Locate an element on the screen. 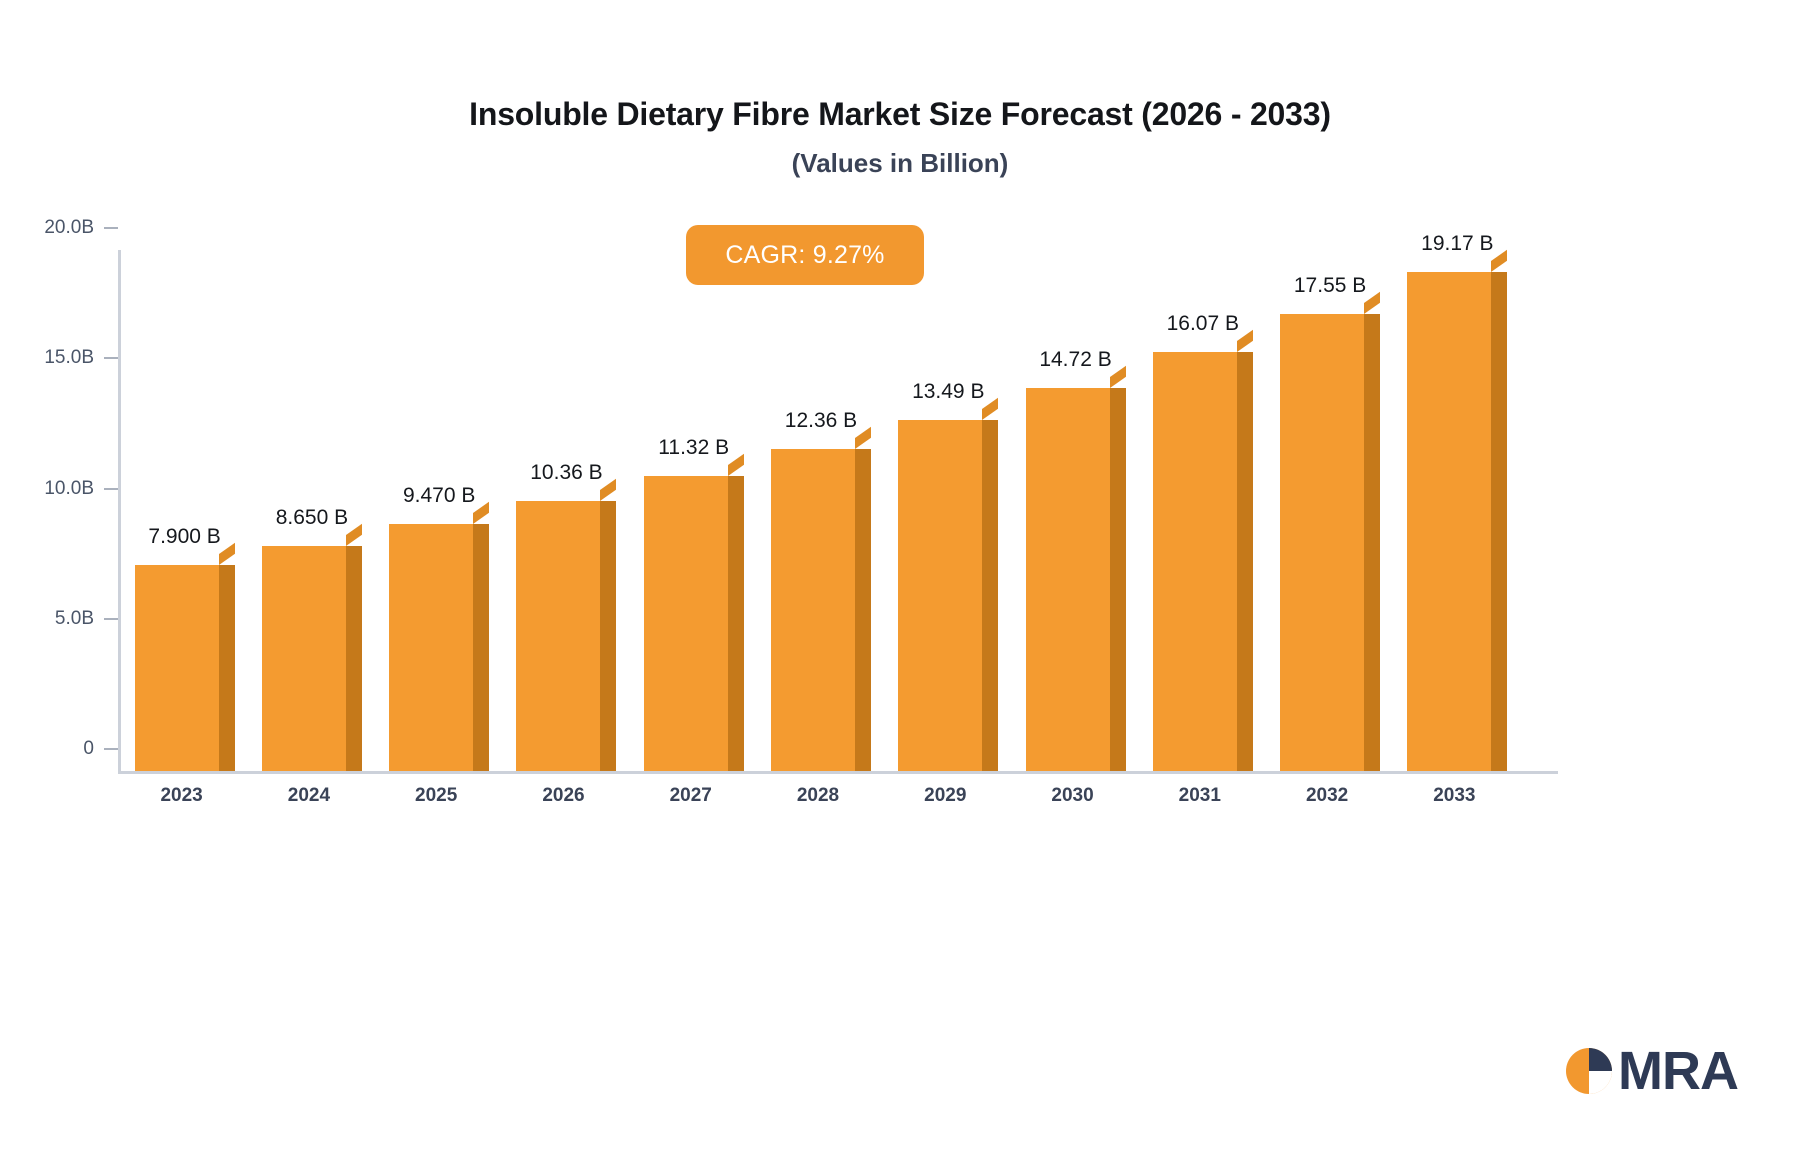 The width and height of the screenshot is (1800, 1156). y-tick: 20.0B is located at coordinates (59, 228).